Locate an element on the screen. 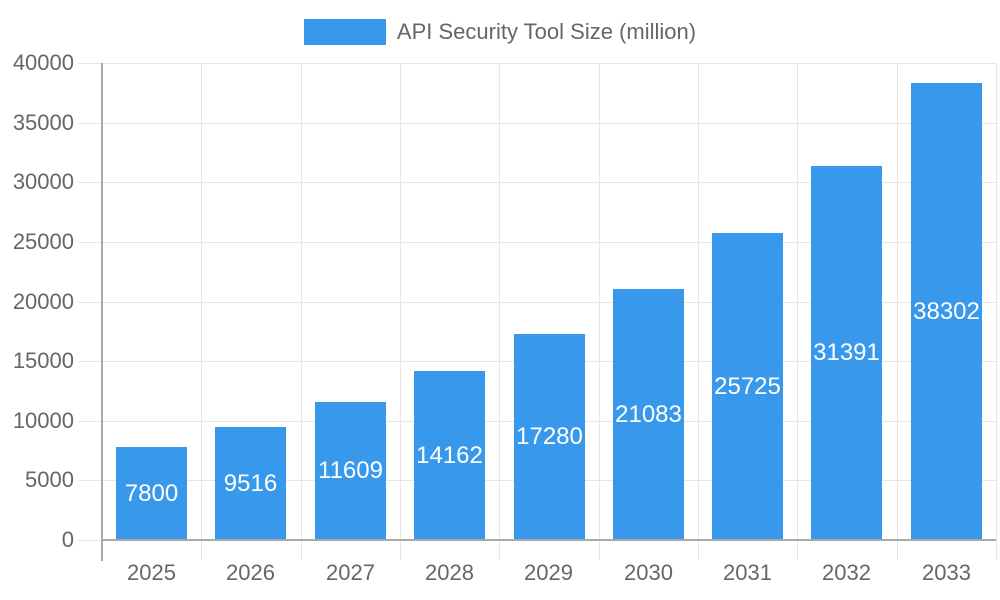  x-tick-label: 2033 is located at coordinates (946, 572).